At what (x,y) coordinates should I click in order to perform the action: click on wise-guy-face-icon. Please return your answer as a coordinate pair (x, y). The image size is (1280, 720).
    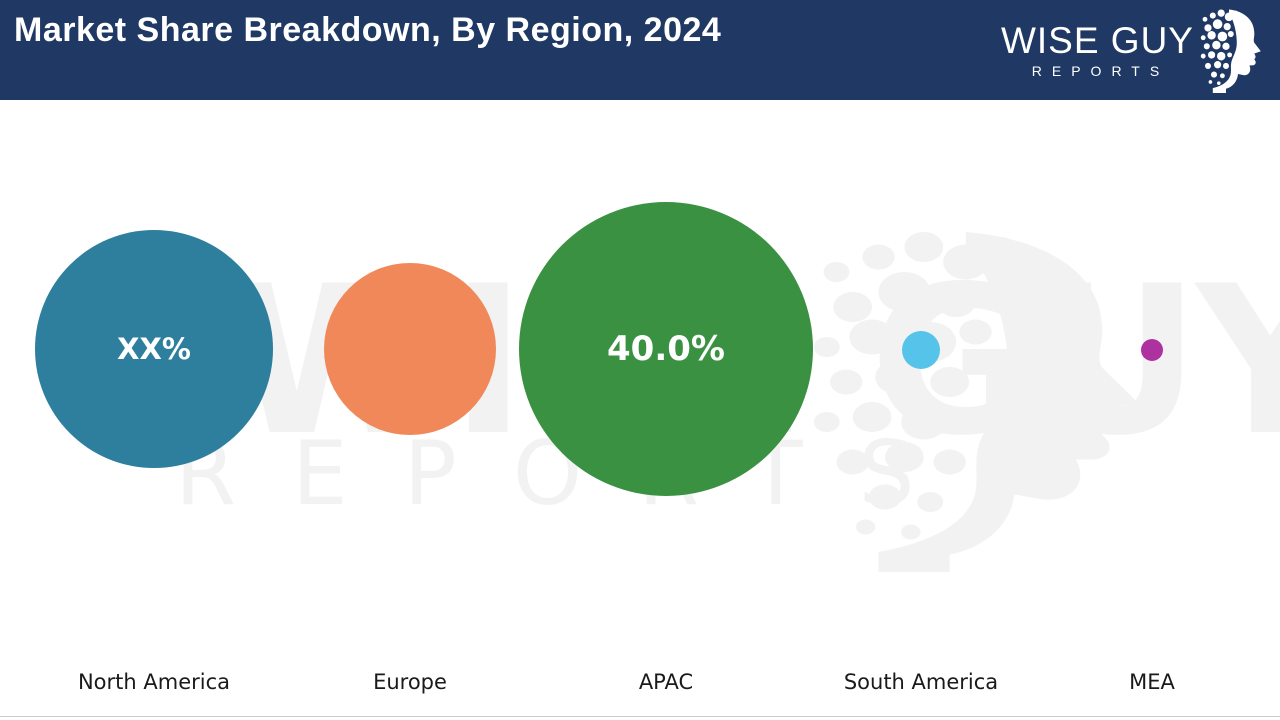
    Looking at the image, I should click on (1232, 50).